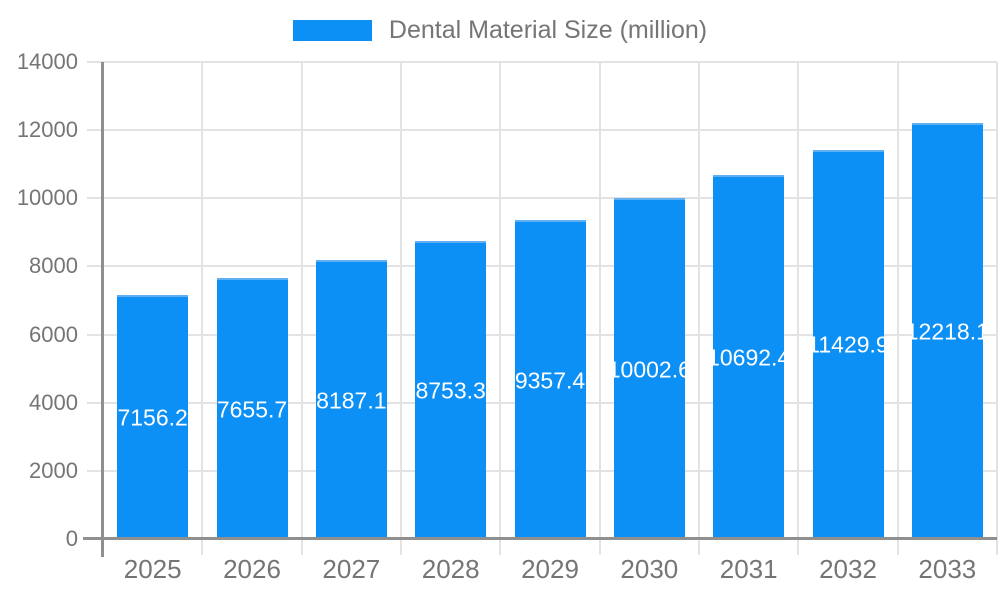  What do you see at coordinates (947, 569) in the screenshot?
I see `x-axis-tick-label-2033: 2033` at bounding box center [947, 569].